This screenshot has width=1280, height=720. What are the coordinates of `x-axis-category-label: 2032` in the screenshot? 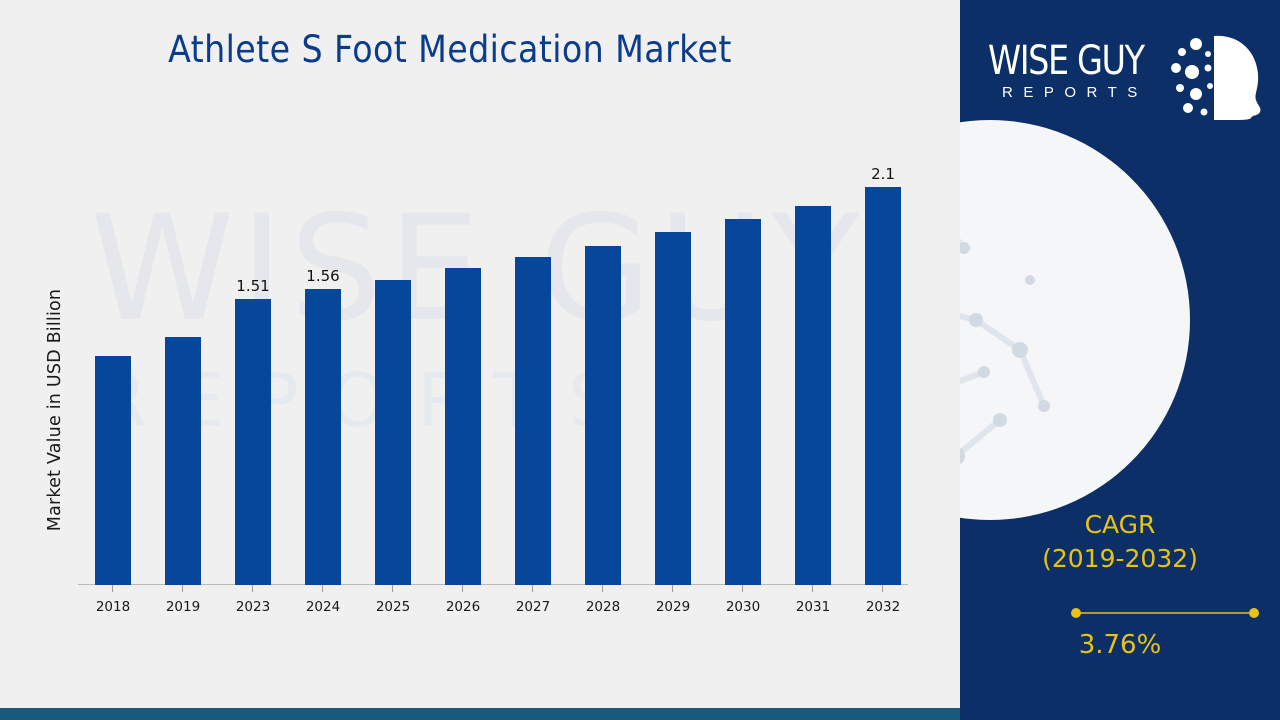 It's located at (883, 607).